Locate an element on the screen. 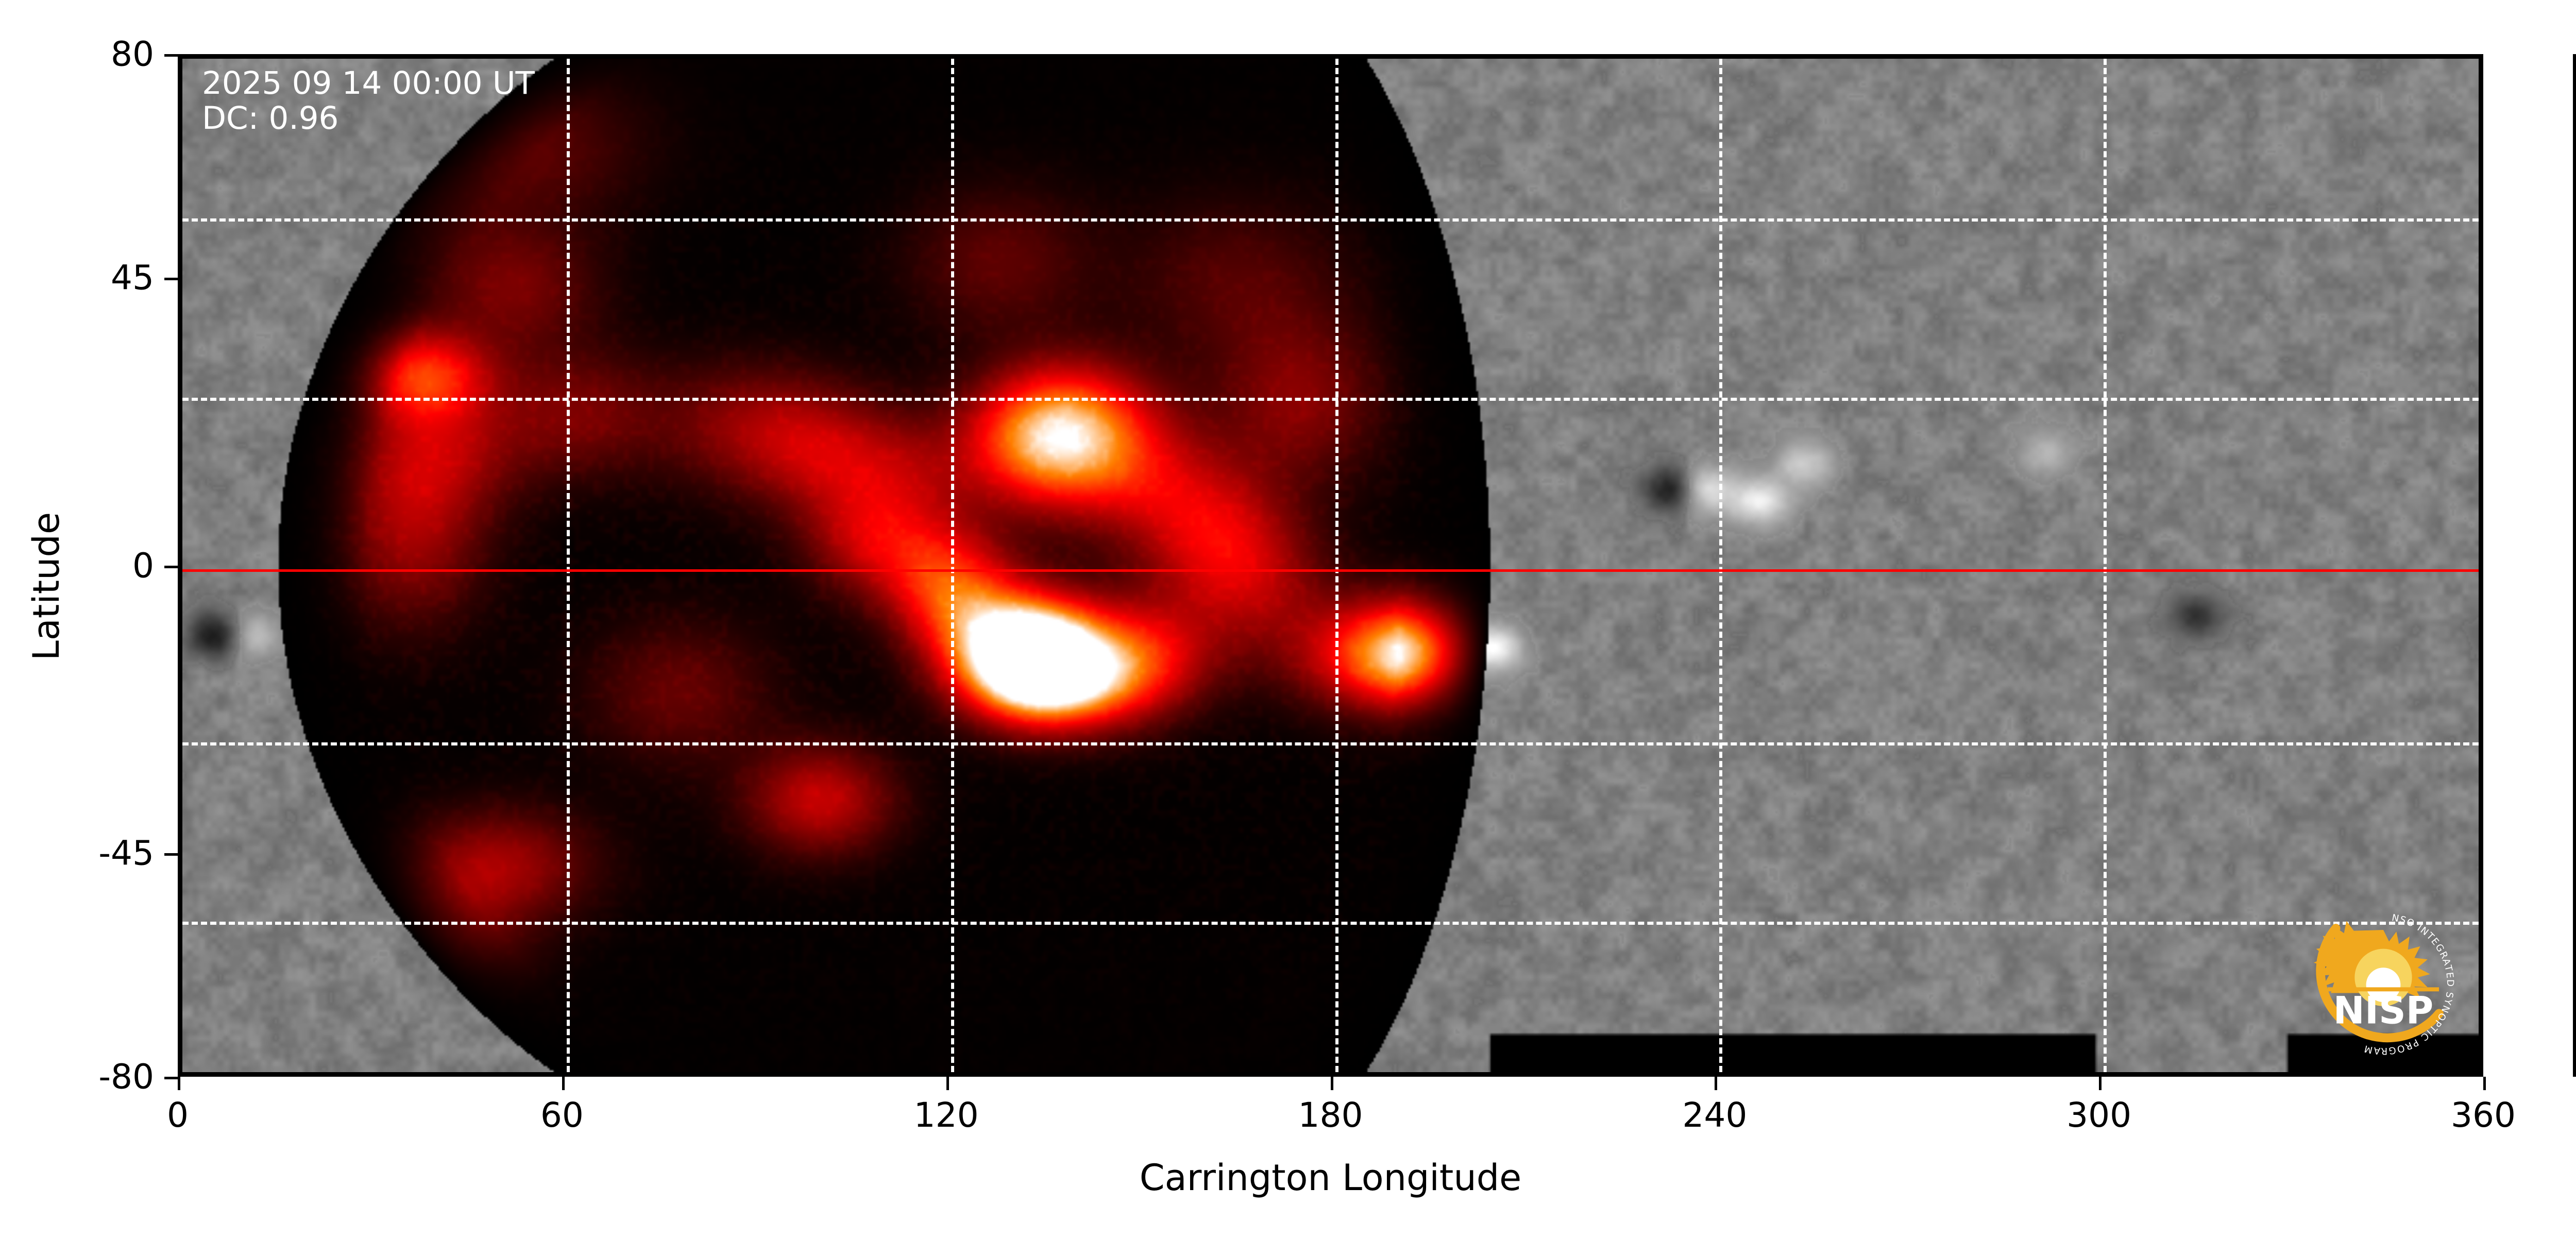  x-tick-label: 60 is located at coordinates (562, 1115).